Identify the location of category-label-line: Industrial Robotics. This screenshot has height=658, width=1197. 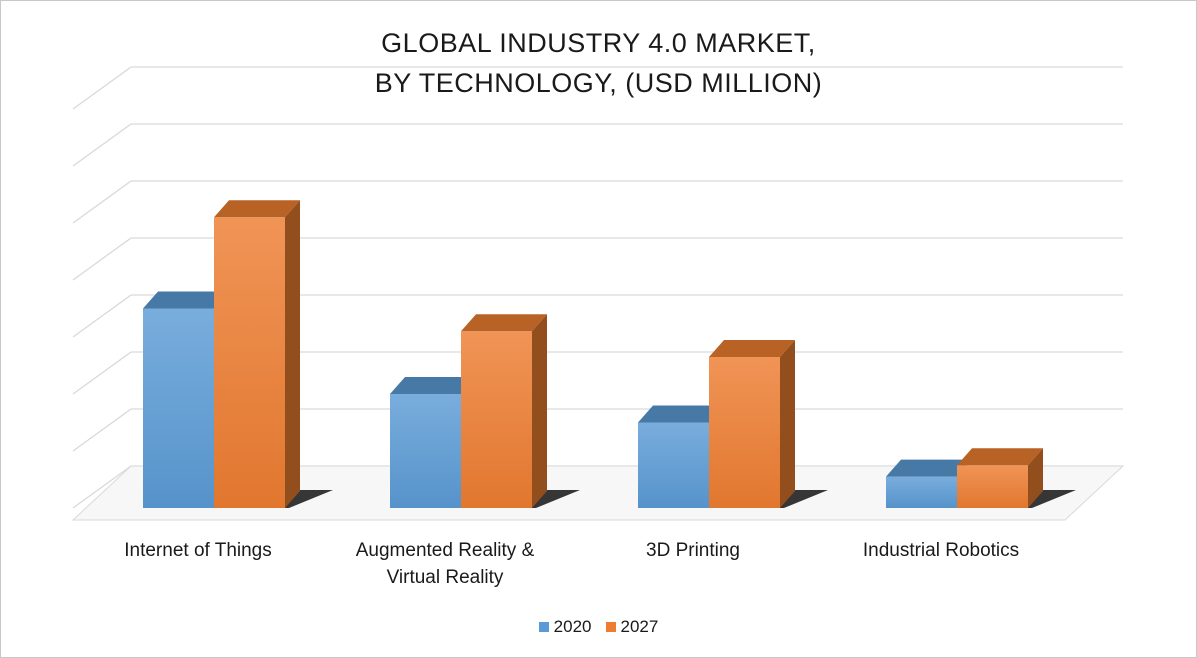
(941, 550).